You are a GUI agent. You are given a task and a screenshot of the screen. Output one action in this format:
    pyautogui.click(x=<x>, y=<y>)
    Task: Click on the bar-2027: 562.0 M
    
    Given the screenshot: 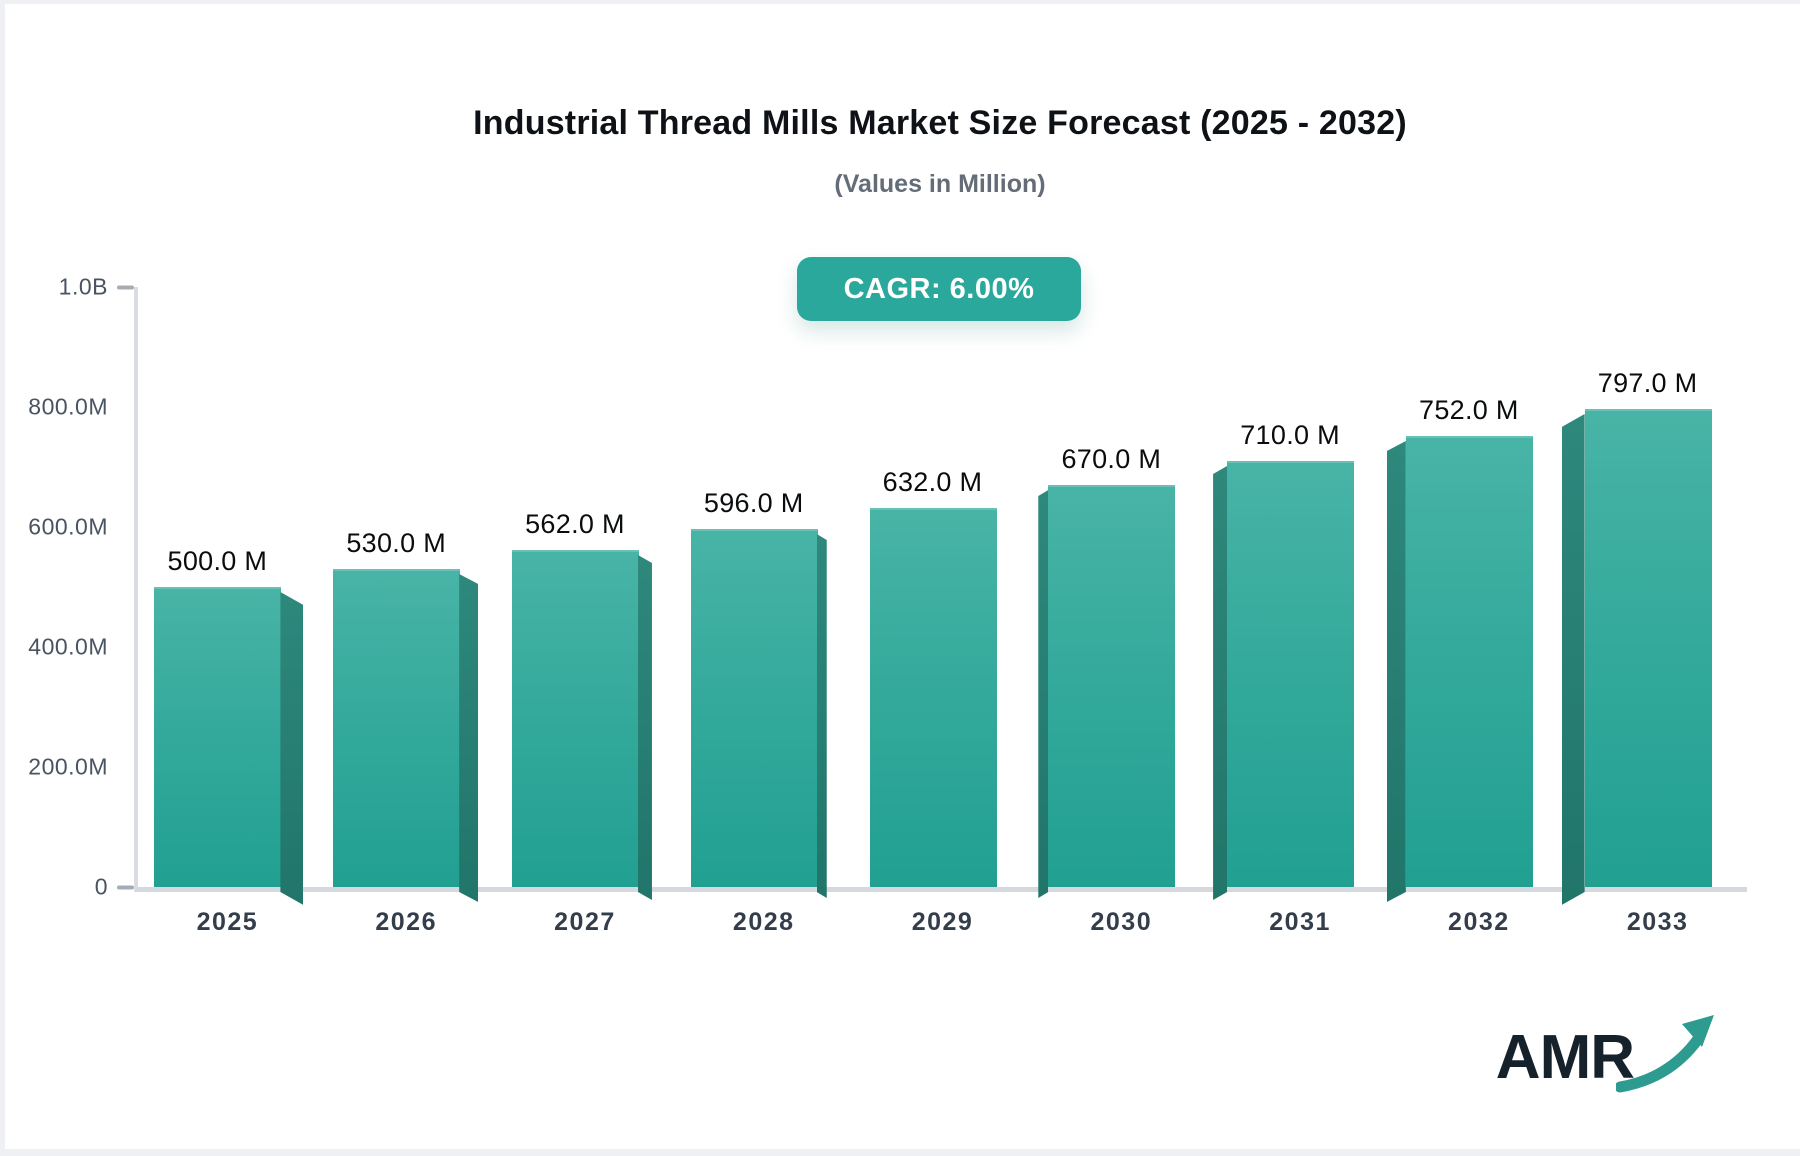 What is the action you would take?
    pyautogui.click(x=575, y=587)
    